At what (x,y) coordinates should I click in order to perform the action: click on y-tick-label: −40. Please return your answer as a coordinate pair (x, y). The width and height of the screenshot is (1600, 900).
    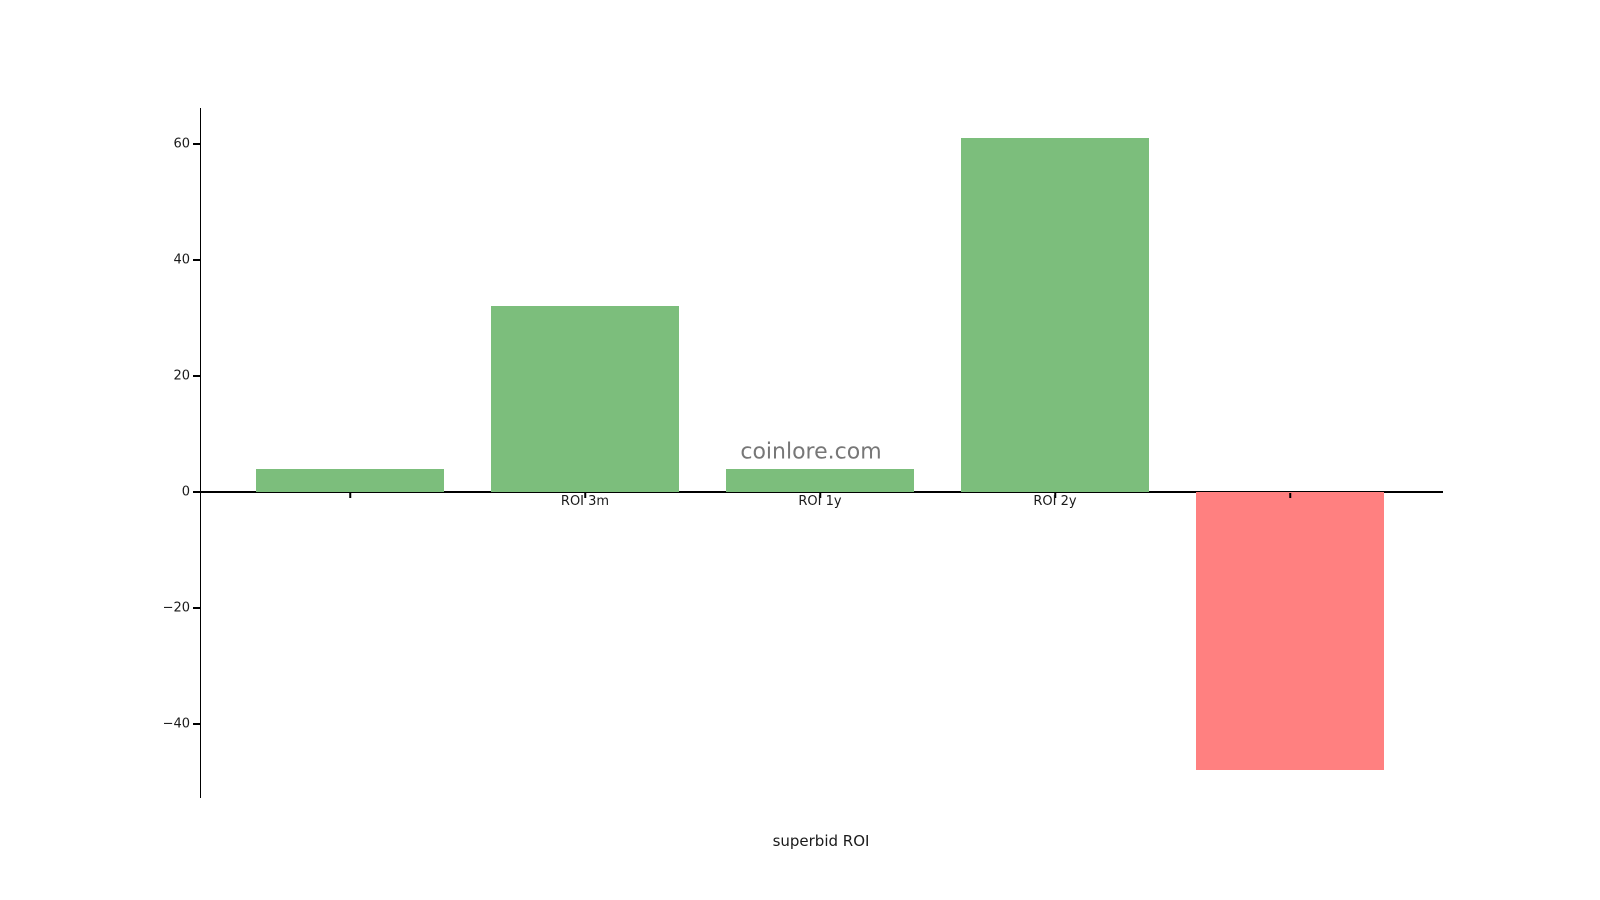
    Looking at the image, I should click on (176, 724).